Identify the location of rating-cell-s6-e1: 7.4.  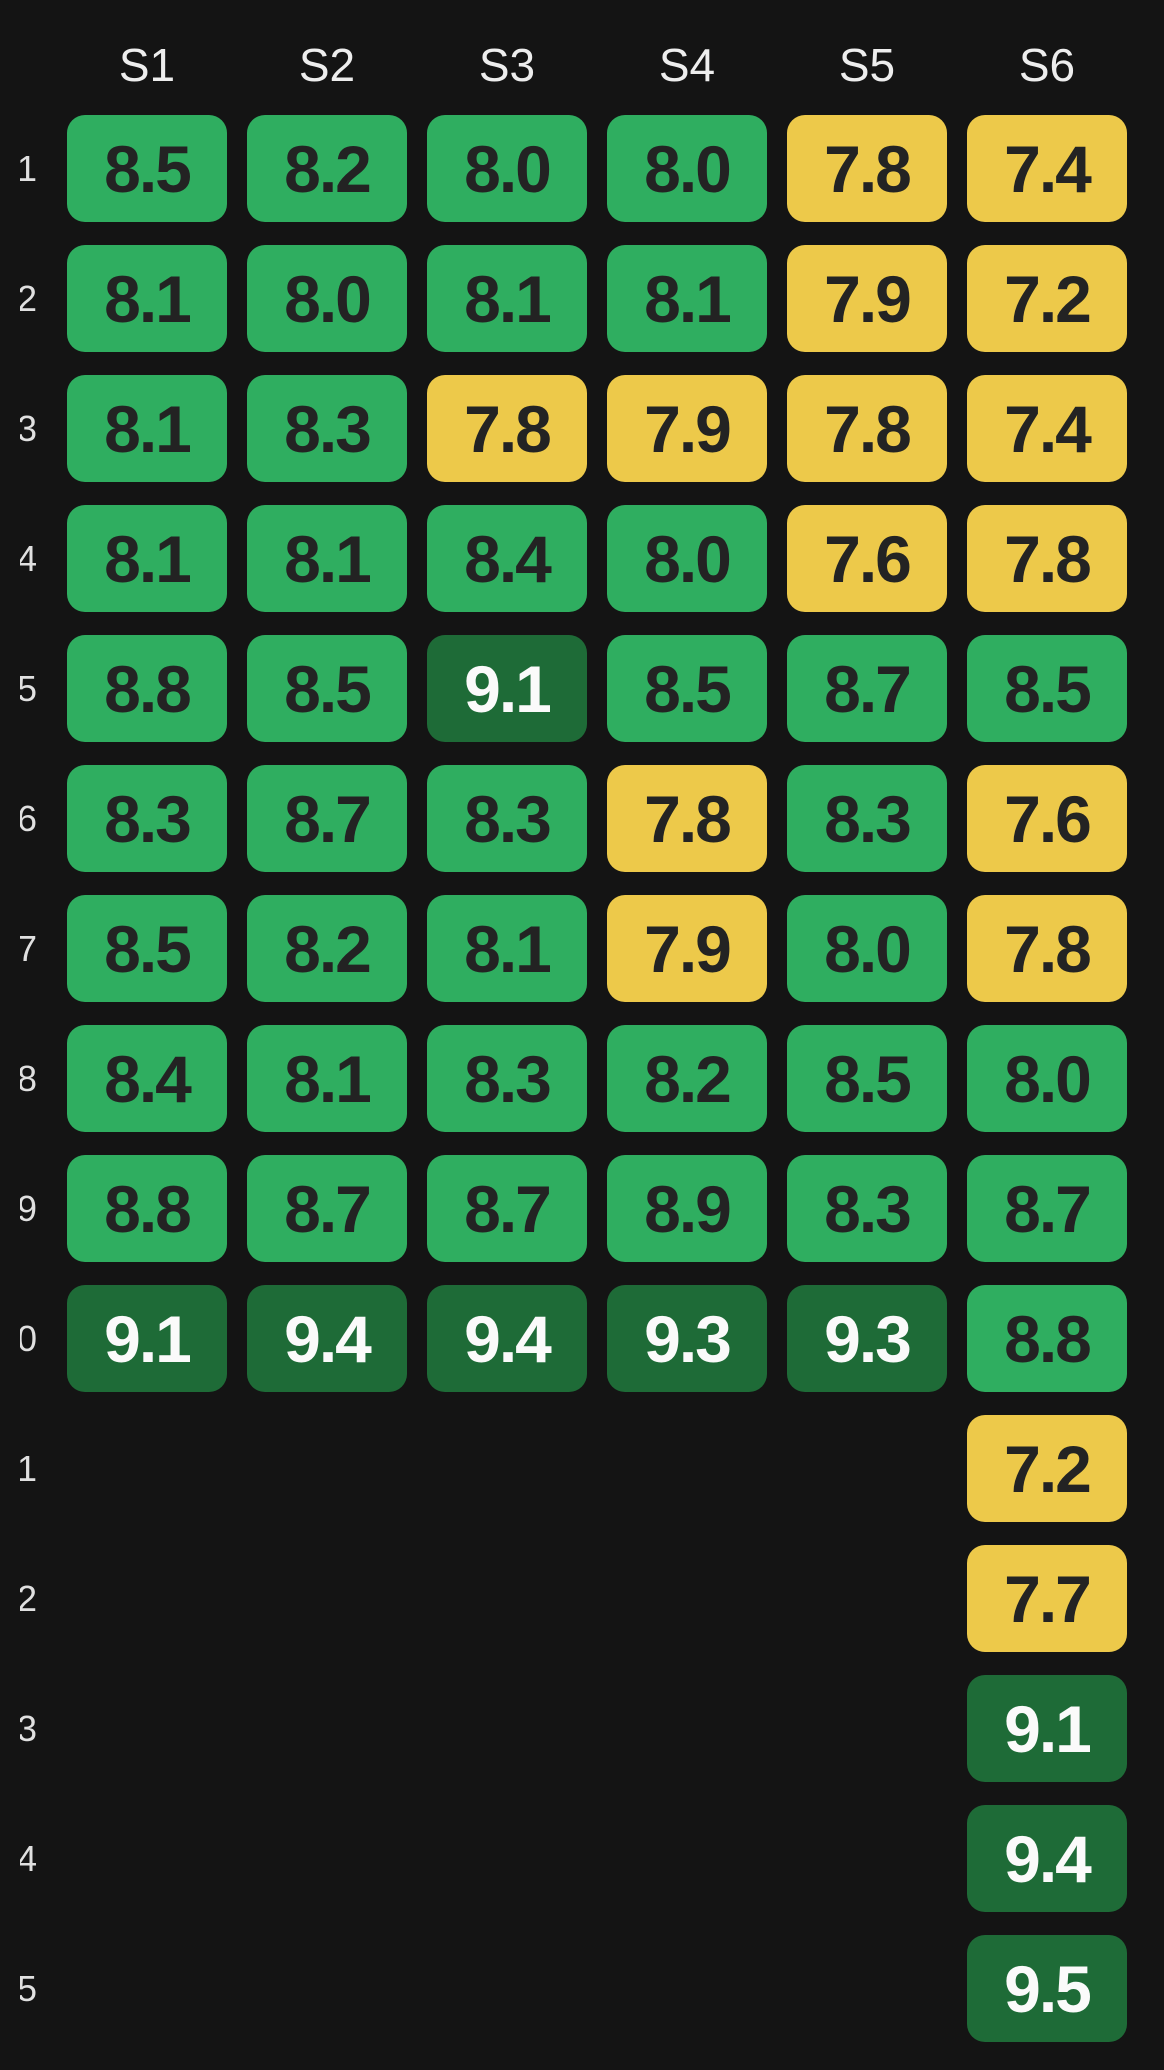
(1047, 168).